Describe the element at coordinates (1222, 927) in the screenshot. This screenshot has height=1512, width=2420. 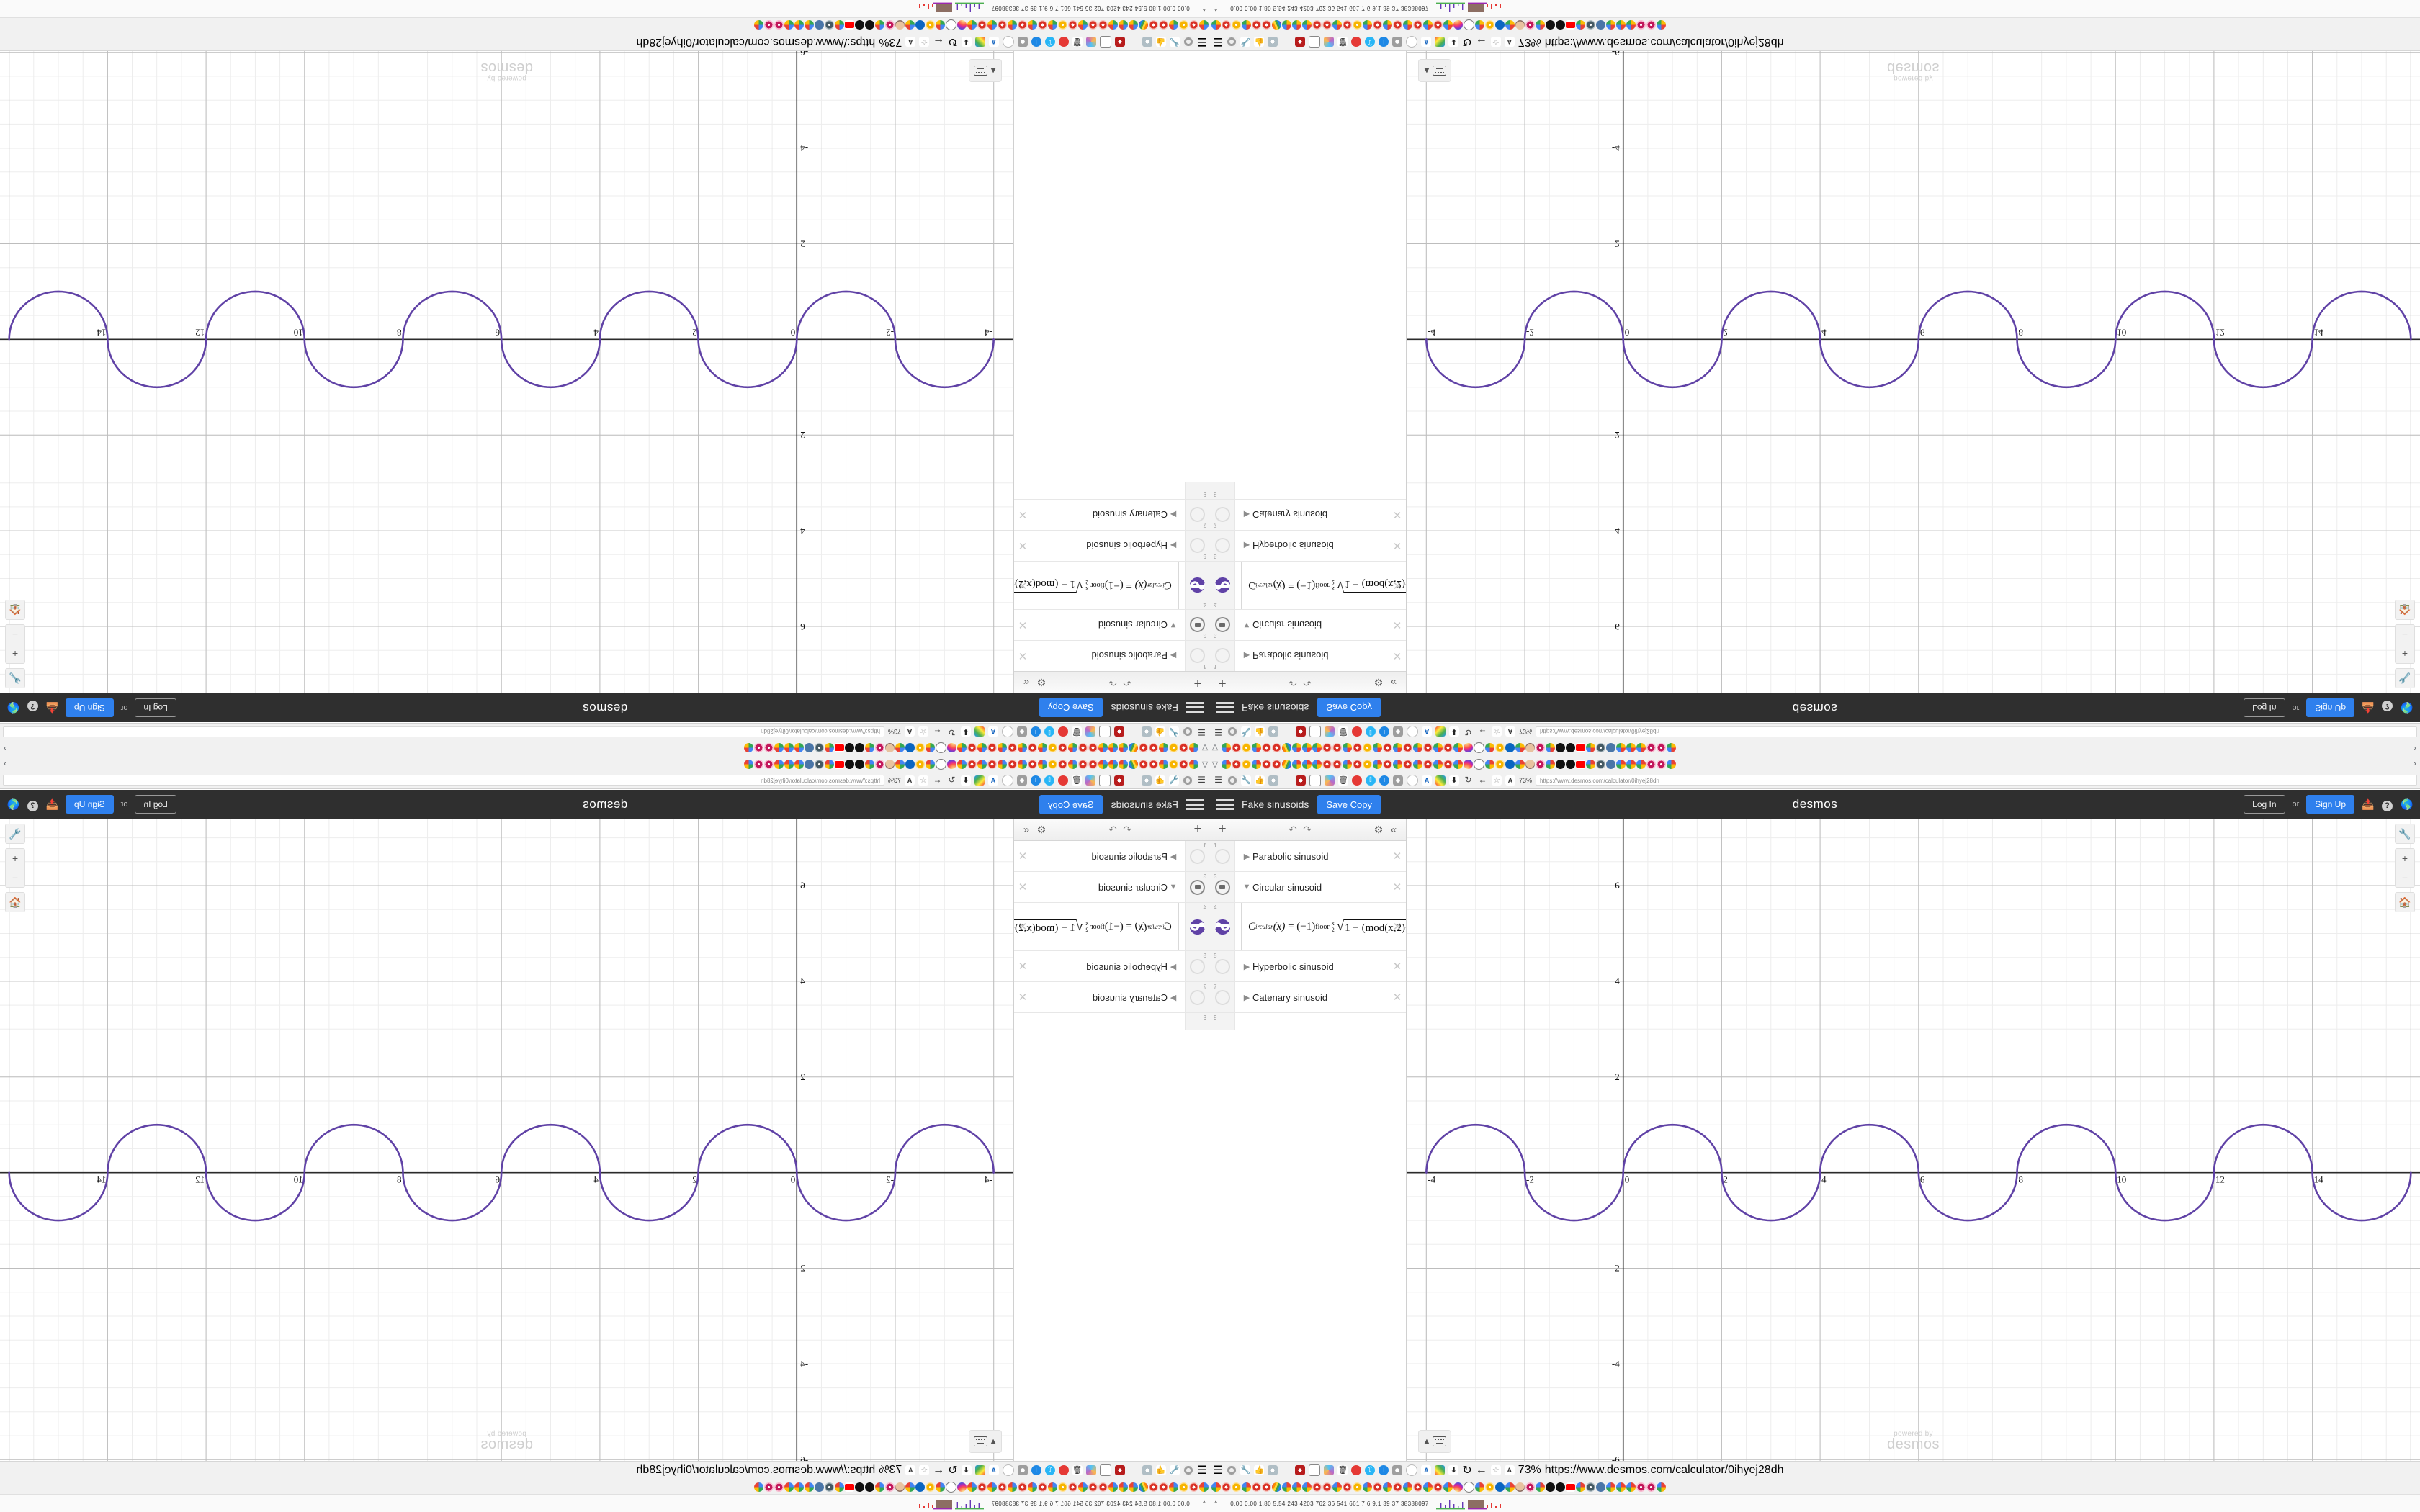
I see `curve-color-swatch` at that location.